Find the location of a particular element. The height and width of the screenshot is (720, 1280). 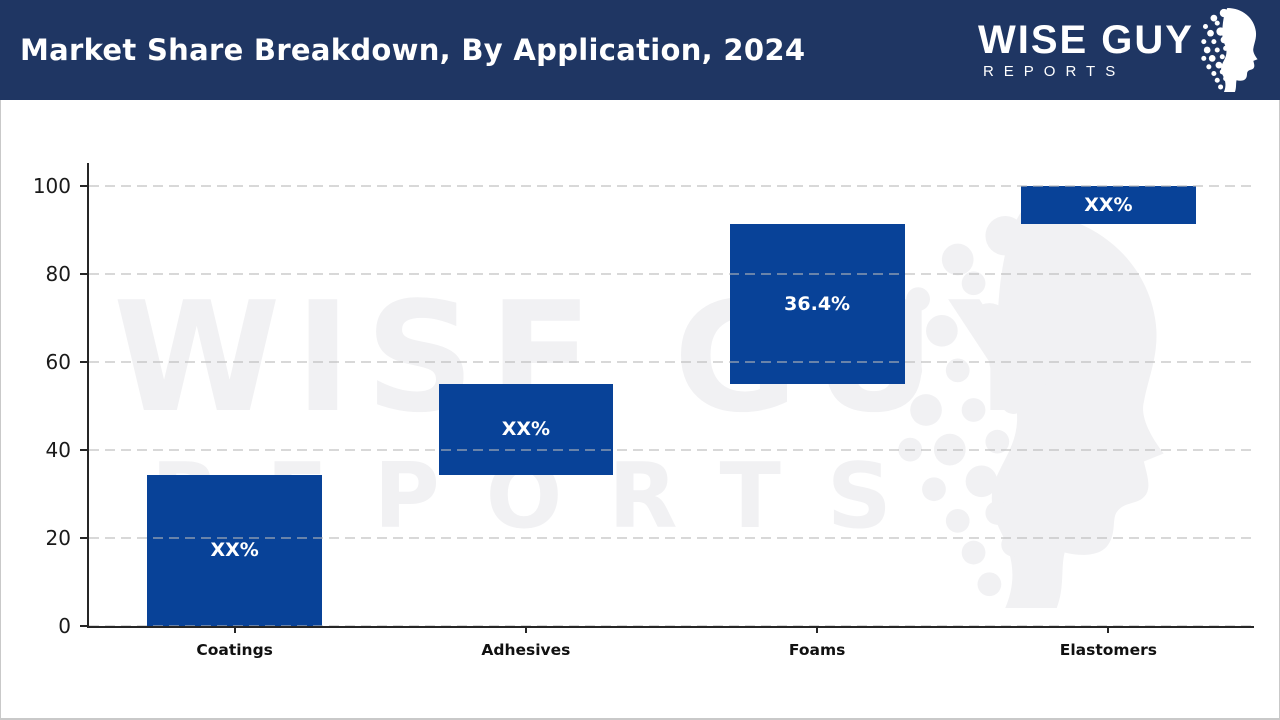

x-axis-spine is located at coordinates (670, 627).